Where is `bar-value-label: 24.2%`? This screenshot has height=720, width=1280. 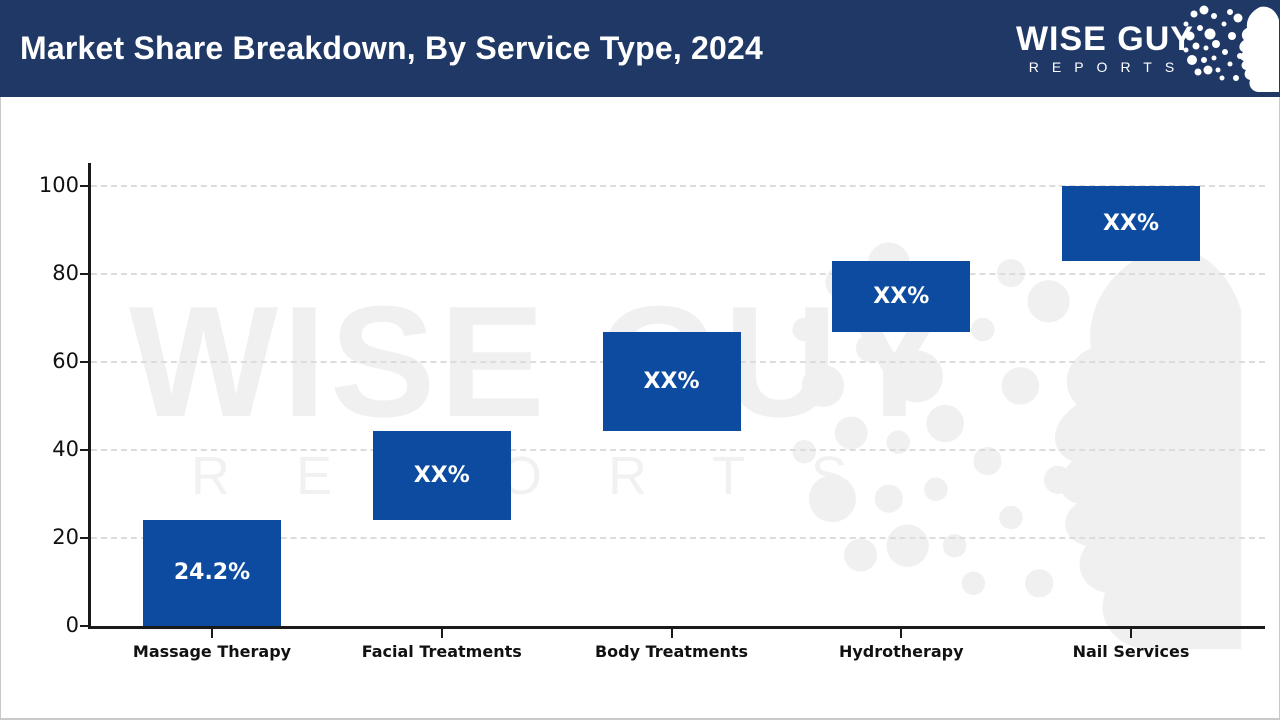
bar-value-label: 24.2% is located at coordinates (212, 573).